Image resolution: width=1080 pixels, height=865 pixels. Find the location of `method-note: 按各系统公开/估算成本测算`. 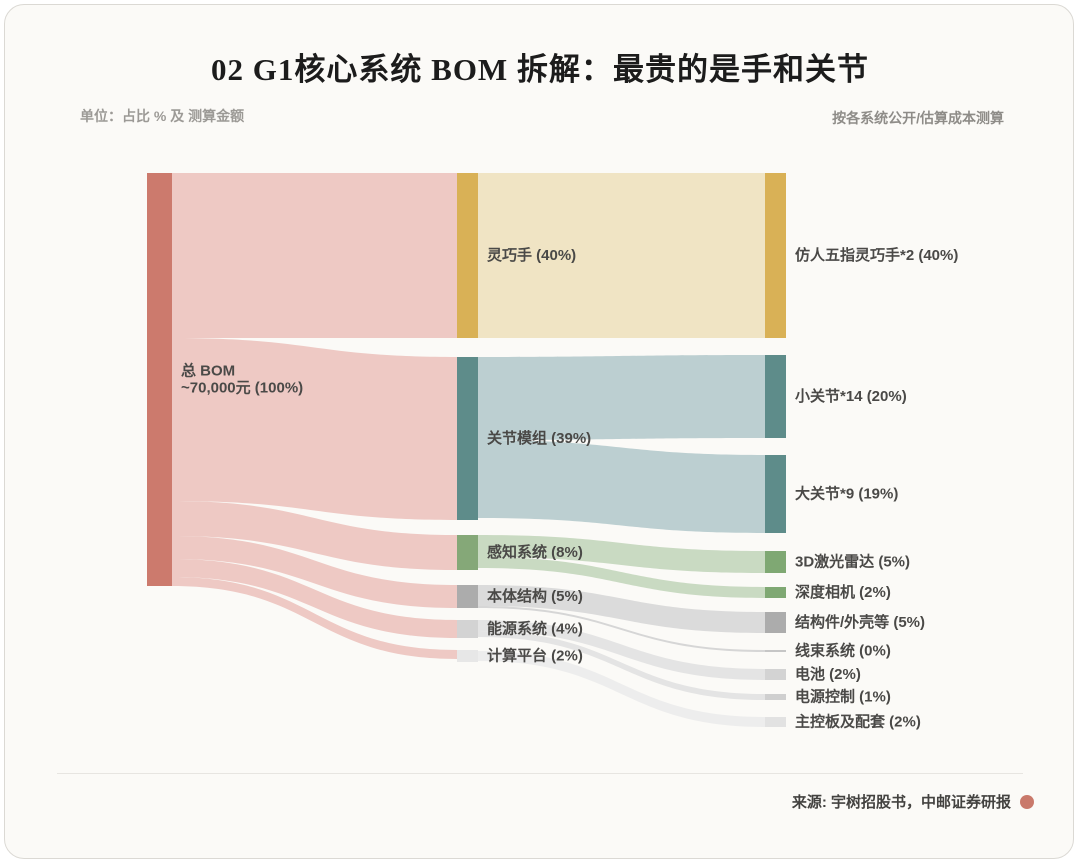

method-note: 按各系统公开/估算成本测算 is located at coordinates (918, 118).